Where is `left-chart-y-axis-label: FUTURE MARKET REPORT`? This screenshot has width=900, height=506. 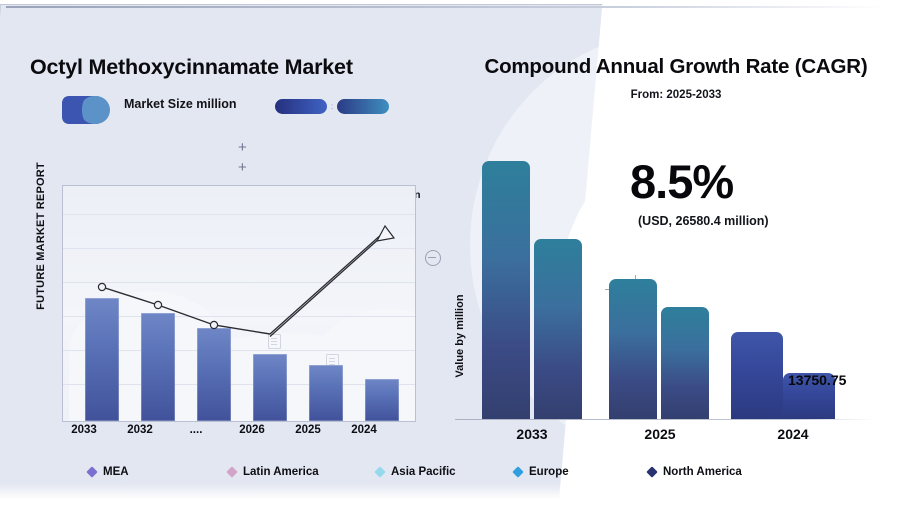
left-chart-y-axis-label: FUTURE MARKET REPORT is located at coordinates (41, 236).